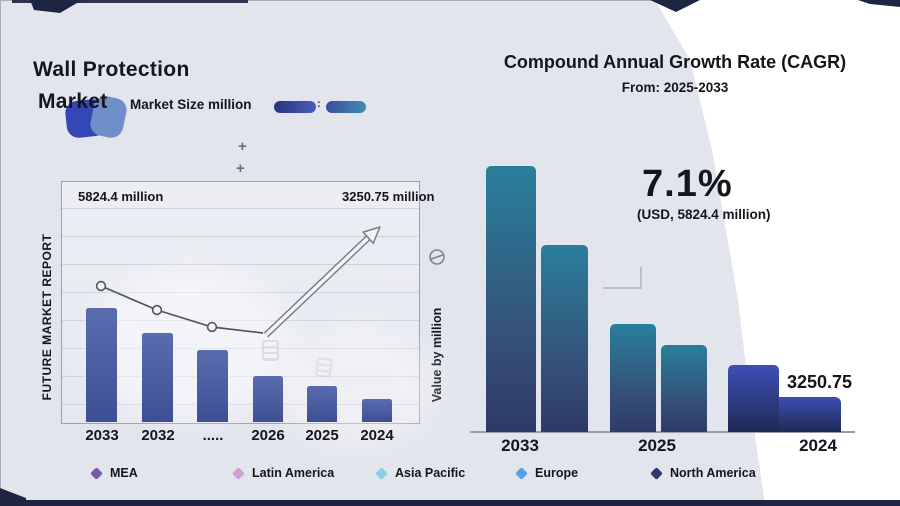 The height and width of the screenshot is (506, 900). What do you see at coordinates (13, 497) in the screenshot?
I see `corner-sliver-bottom-left` at bounding box center [13, 497].